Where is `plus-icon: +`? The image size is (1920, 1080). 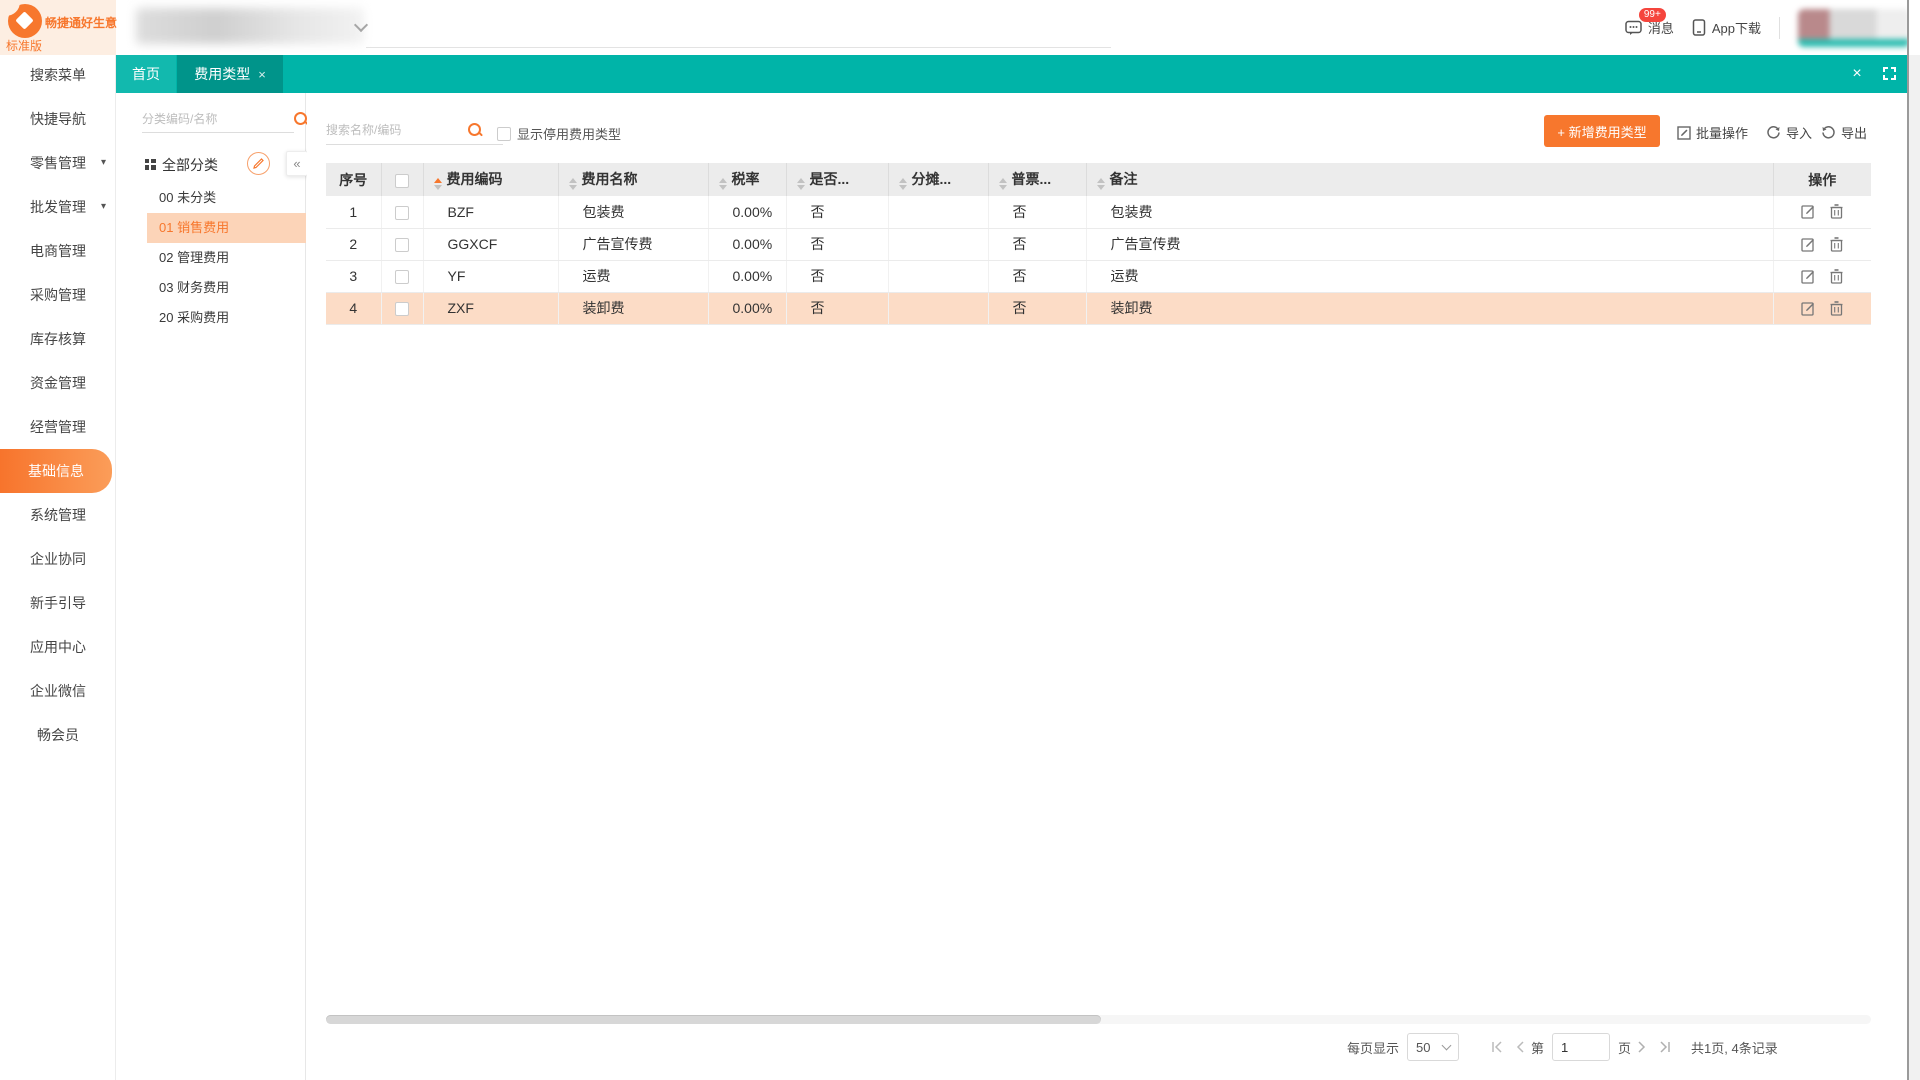
plus-icon: + is located at coordinates (1561, 132).